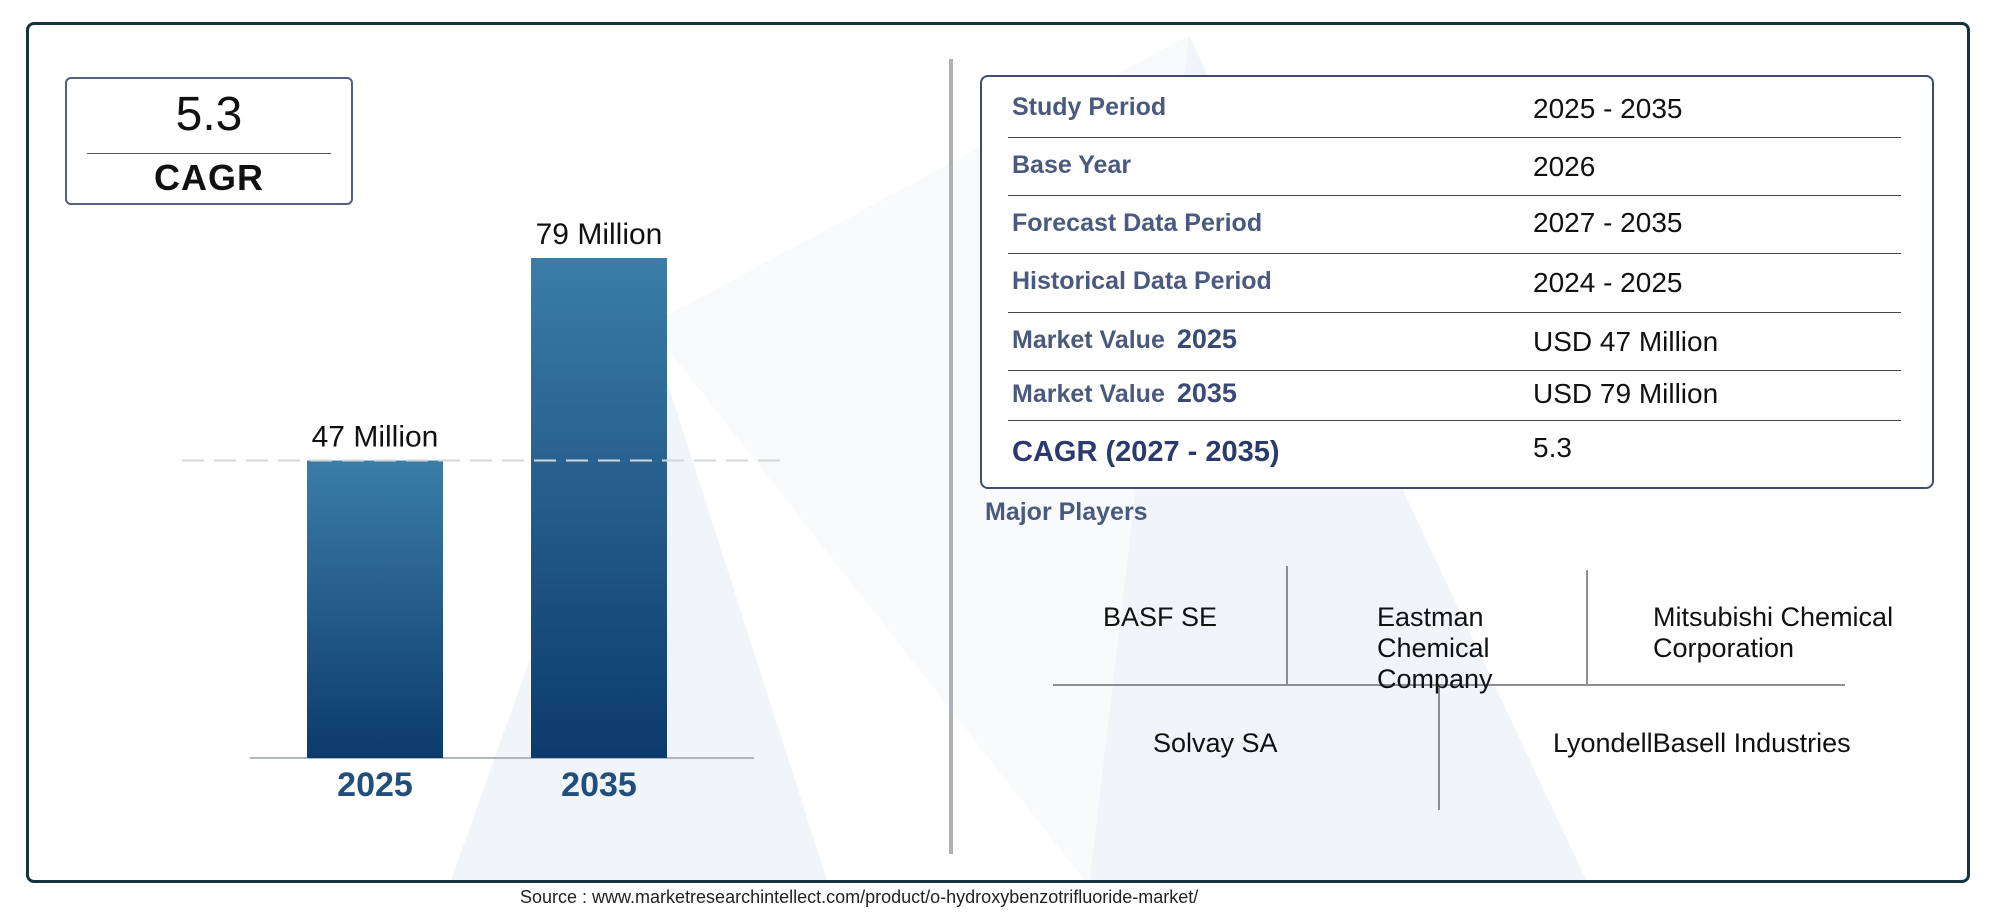 Image resolution: width=2000 pixels, height=917 pixels. Describe the element at coordinates (1146, 452) in the screenshot. I see `info-label: CAGR (2027 - 2035)` at that location.